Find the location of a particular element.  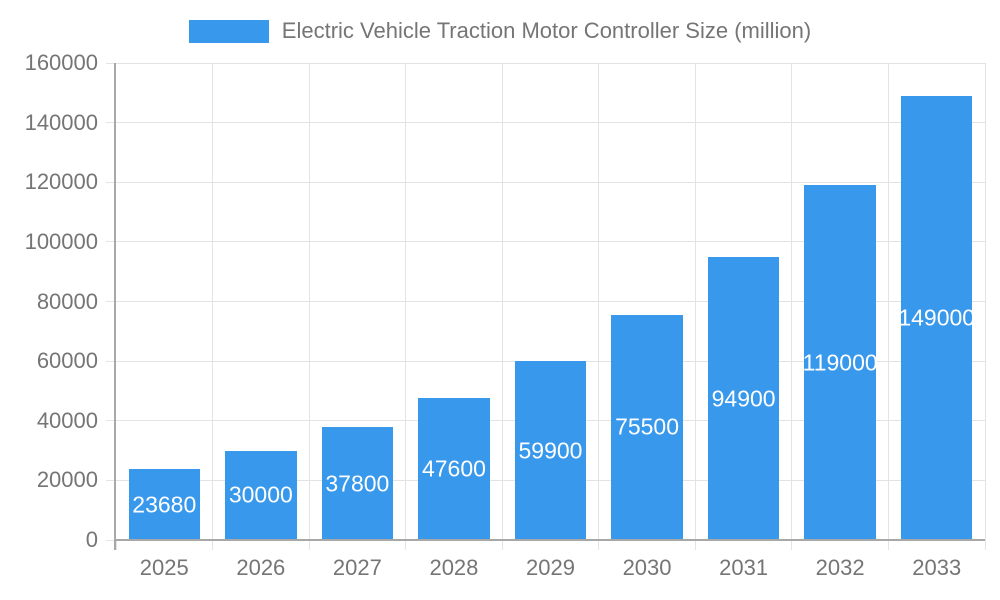

x-axis-tick-label: 2025 is located at coordinates (164, 567).